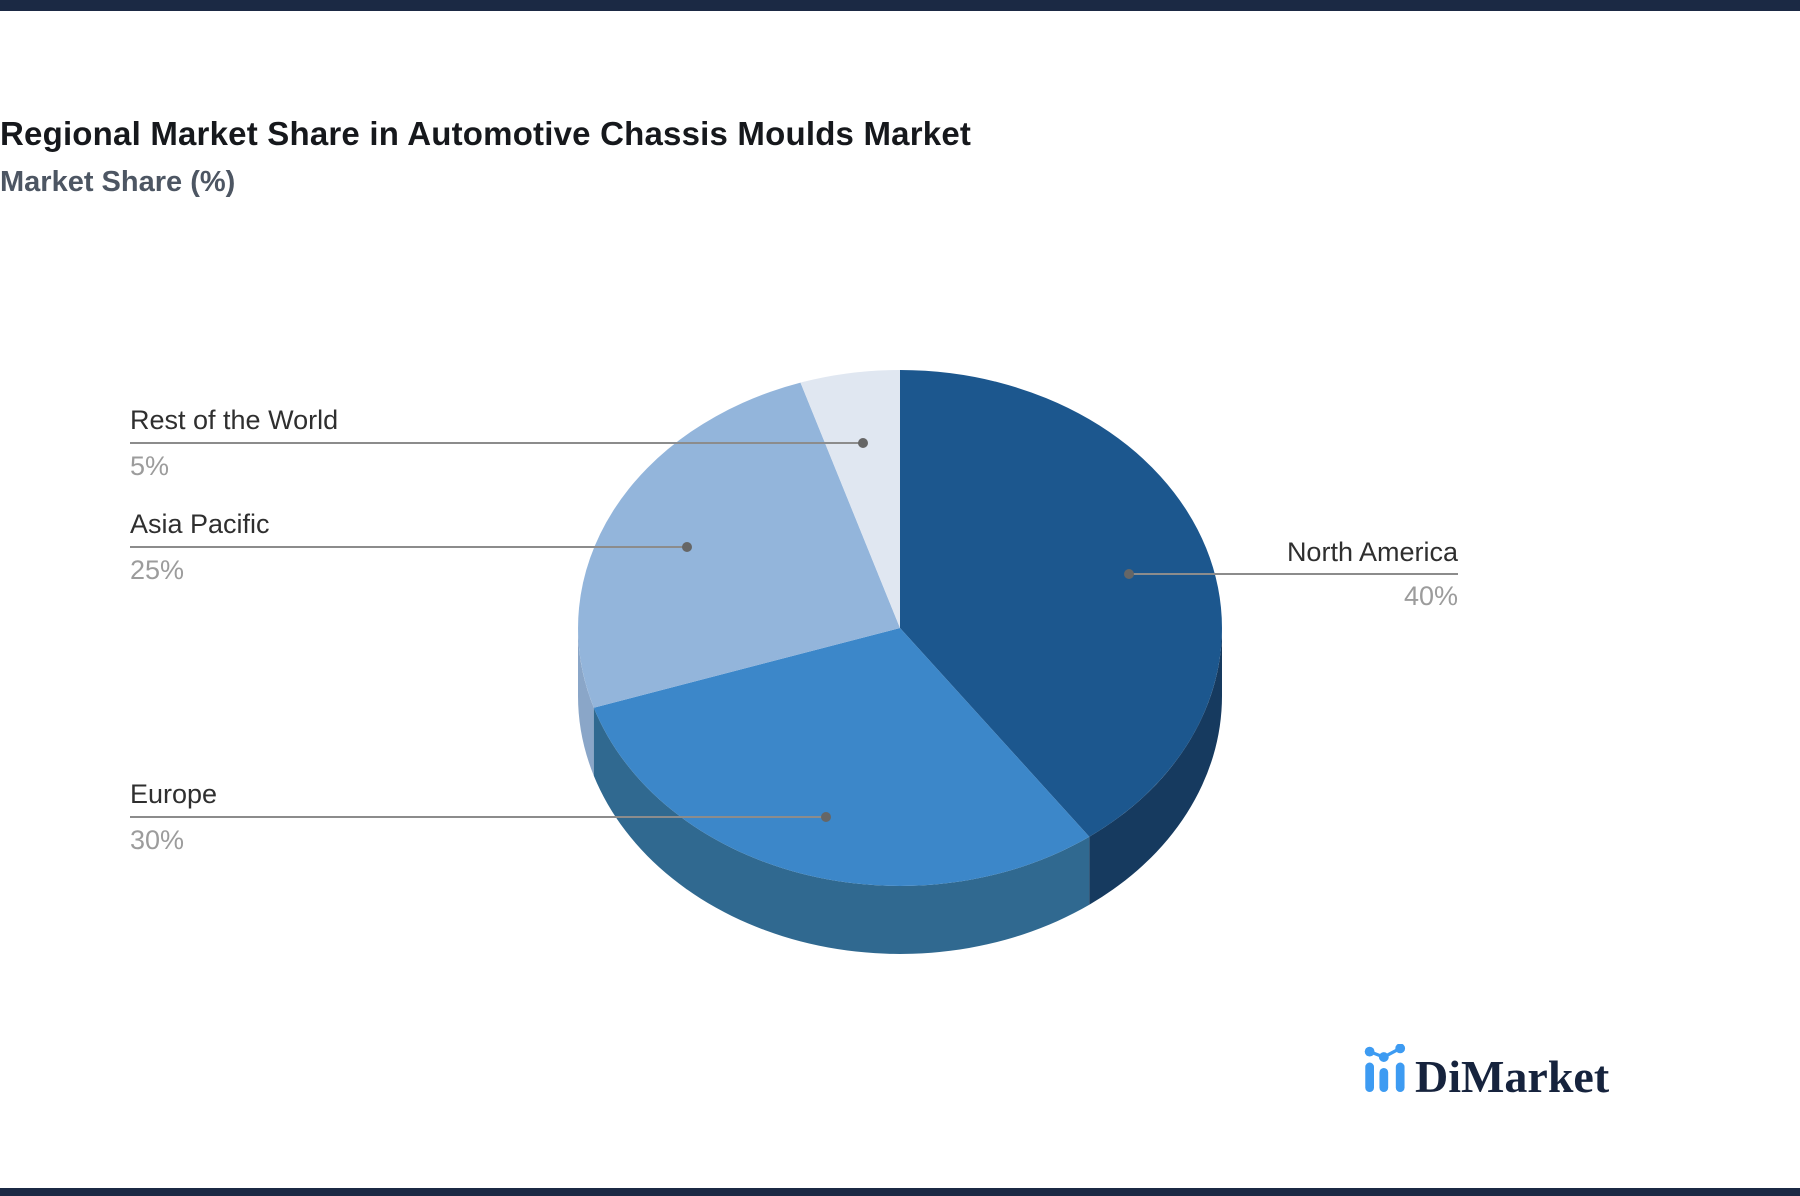  Describe the element at coordinates (1372, 552) in the screenshot. I see `callout-label-north-america: North America` at that location.